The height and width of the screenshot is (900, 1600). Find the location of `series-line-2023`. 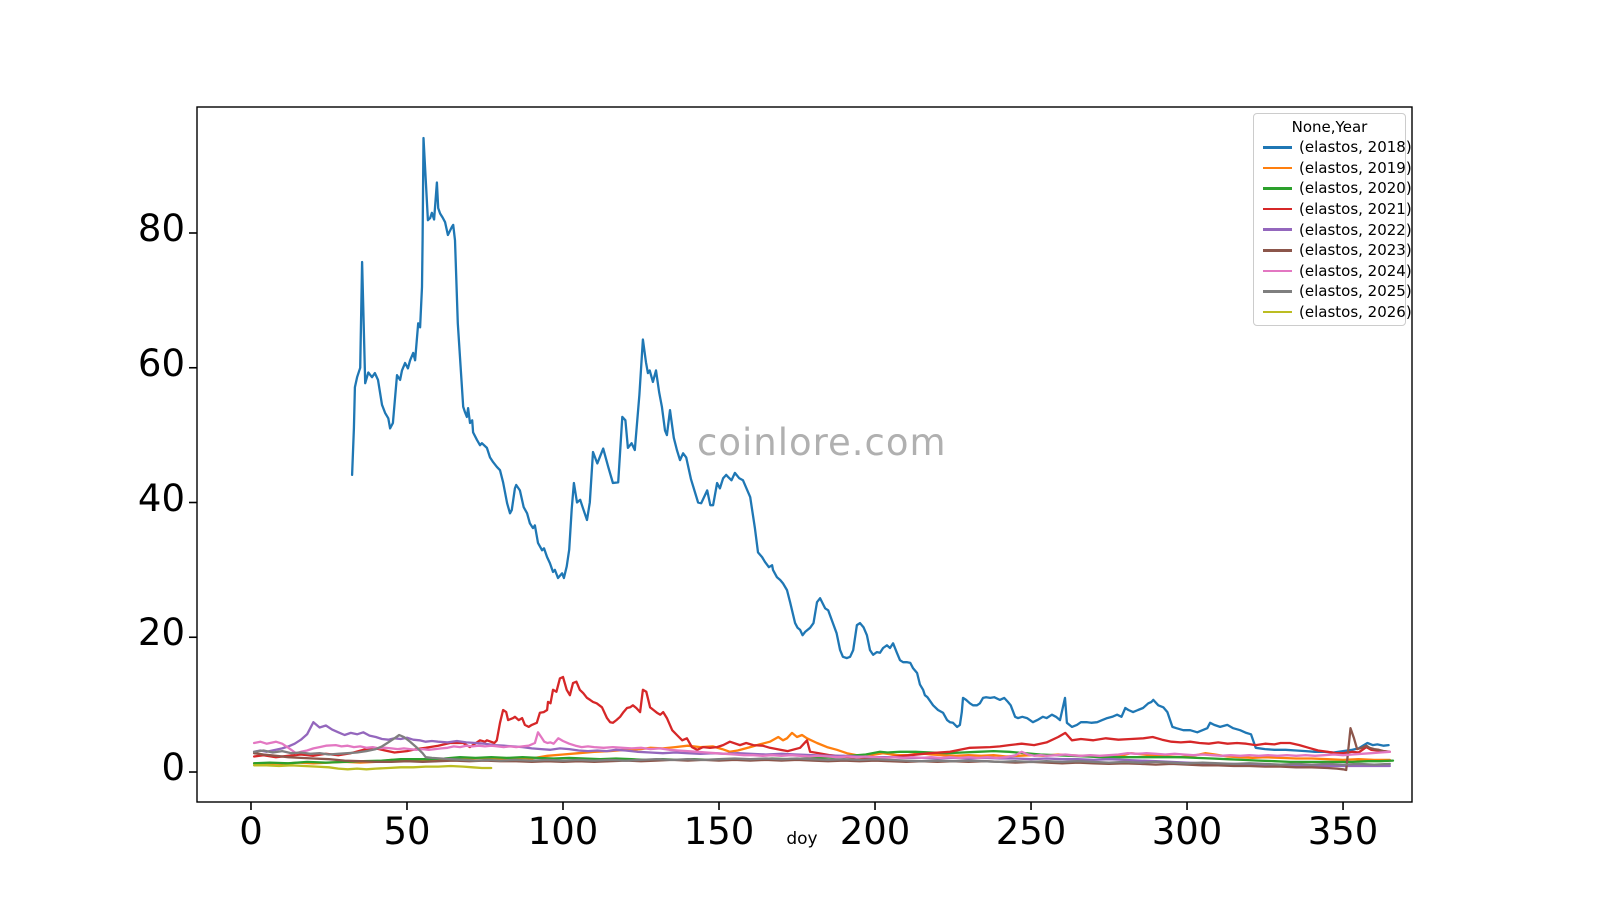

series-line-2023 is located at coordinates (821, 749).